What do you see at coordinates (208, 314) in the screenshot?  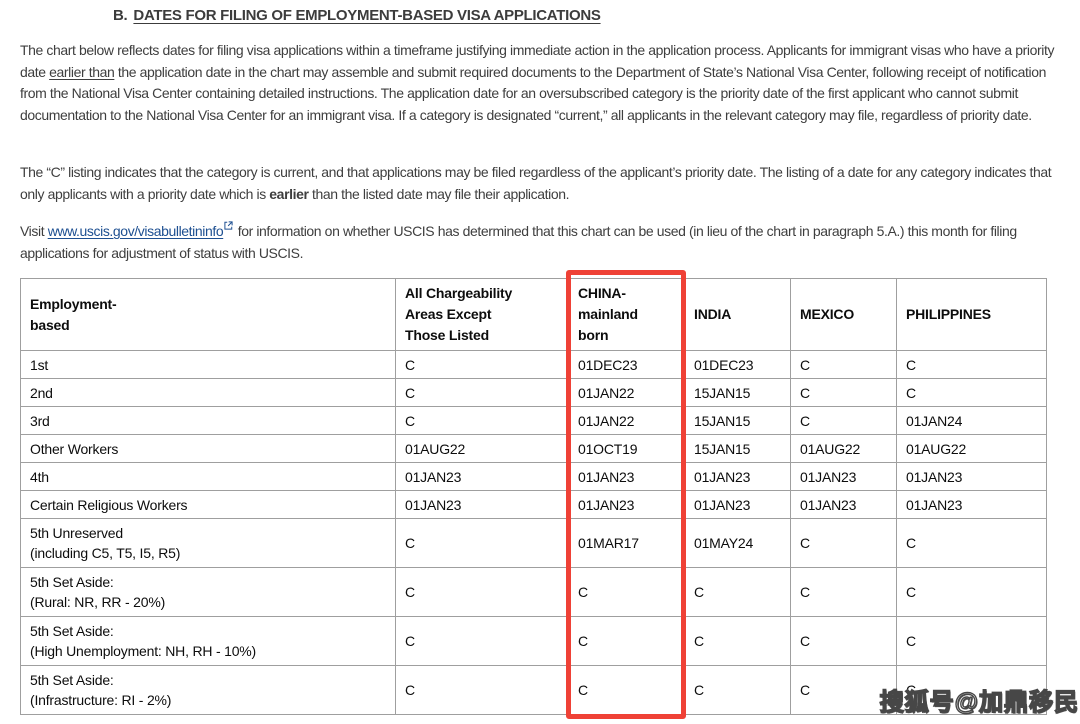 I see `column-header-employment-based: Employment- based` at bounding box center [208, 314].